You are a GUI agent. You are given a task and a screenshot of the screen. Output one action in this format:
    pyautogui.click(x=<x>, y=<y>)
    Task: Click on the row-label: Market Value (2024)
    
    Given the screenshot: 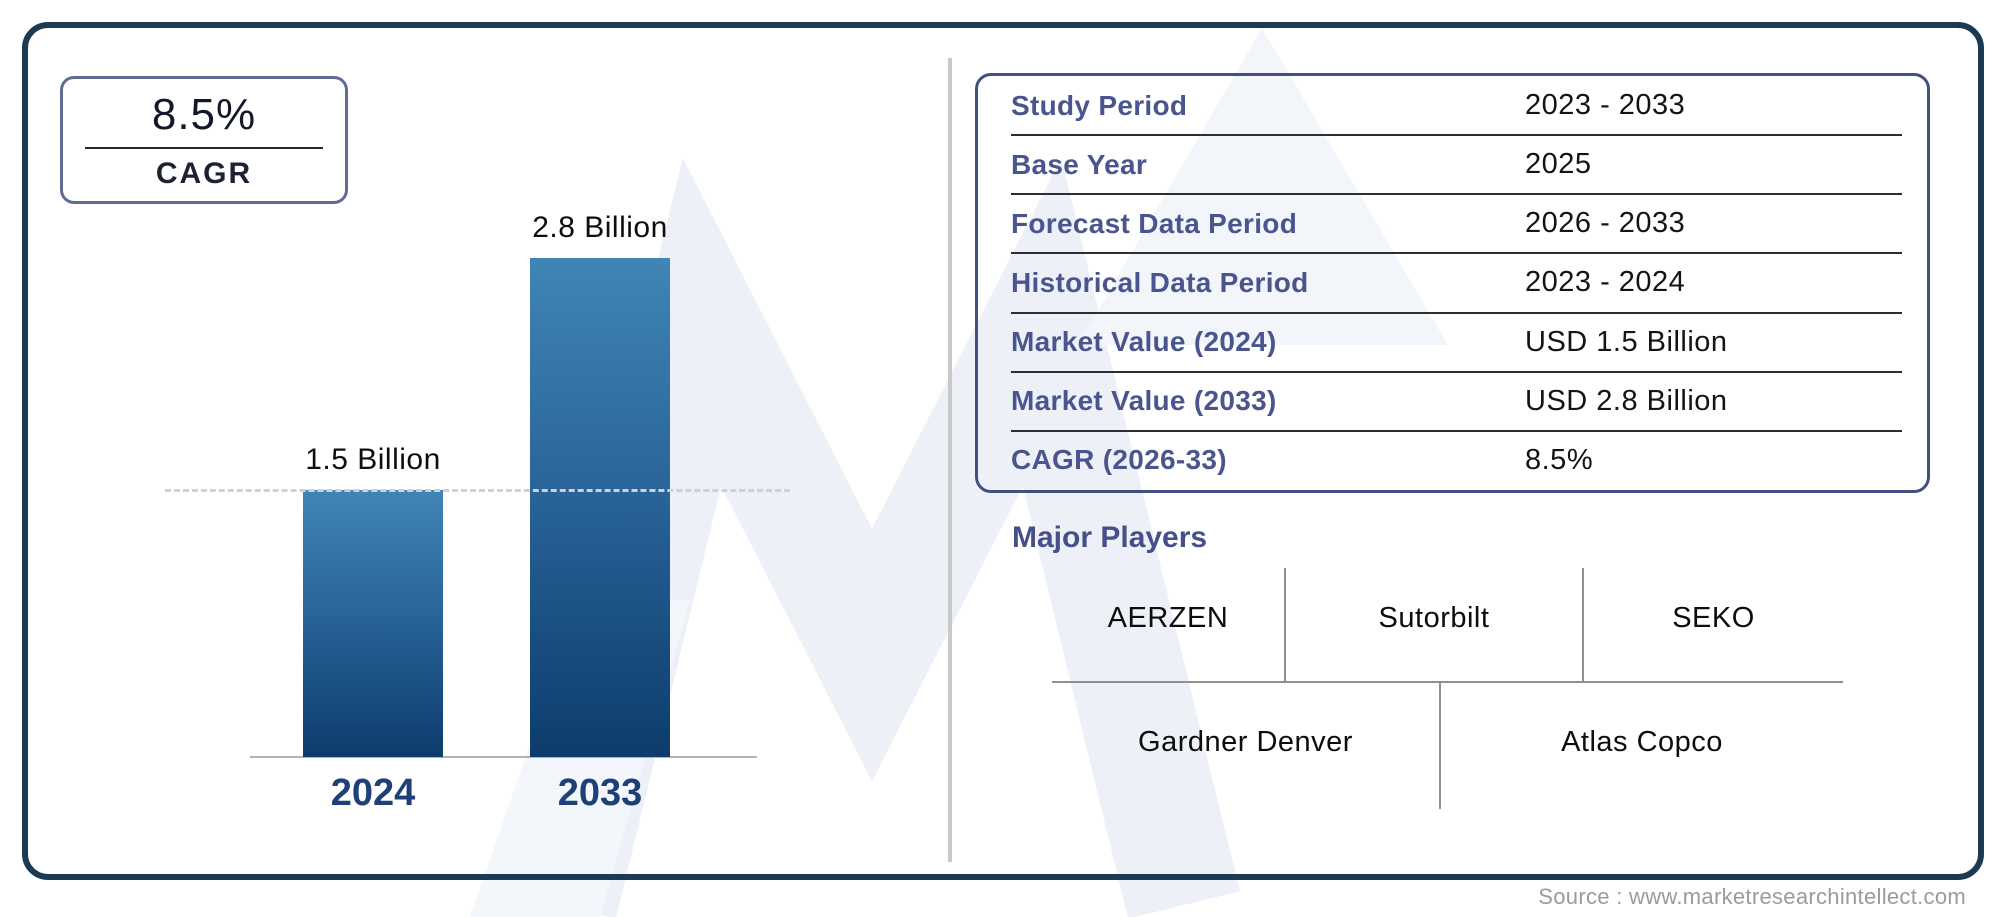 What is the action you would take?
    pyautogui.click(x=1144, y=342)
    